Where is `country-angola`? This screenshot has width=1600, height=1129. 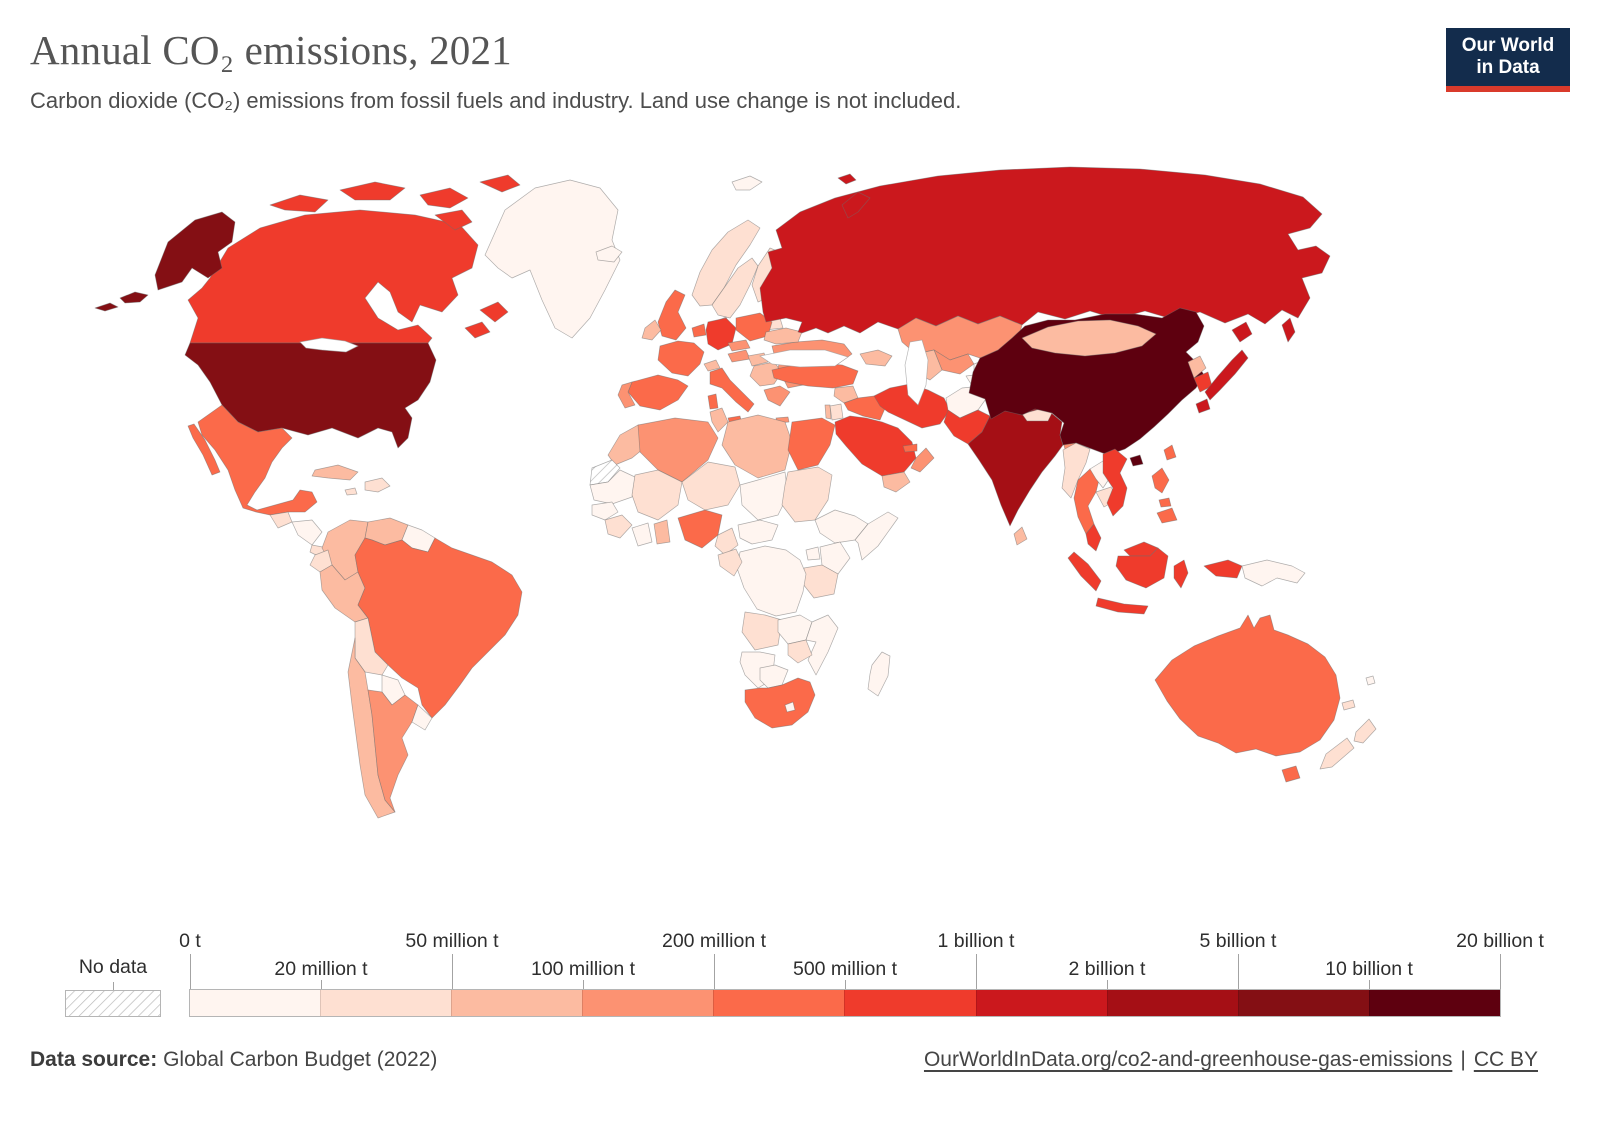
country-angola is located at coordinates (762, 631).